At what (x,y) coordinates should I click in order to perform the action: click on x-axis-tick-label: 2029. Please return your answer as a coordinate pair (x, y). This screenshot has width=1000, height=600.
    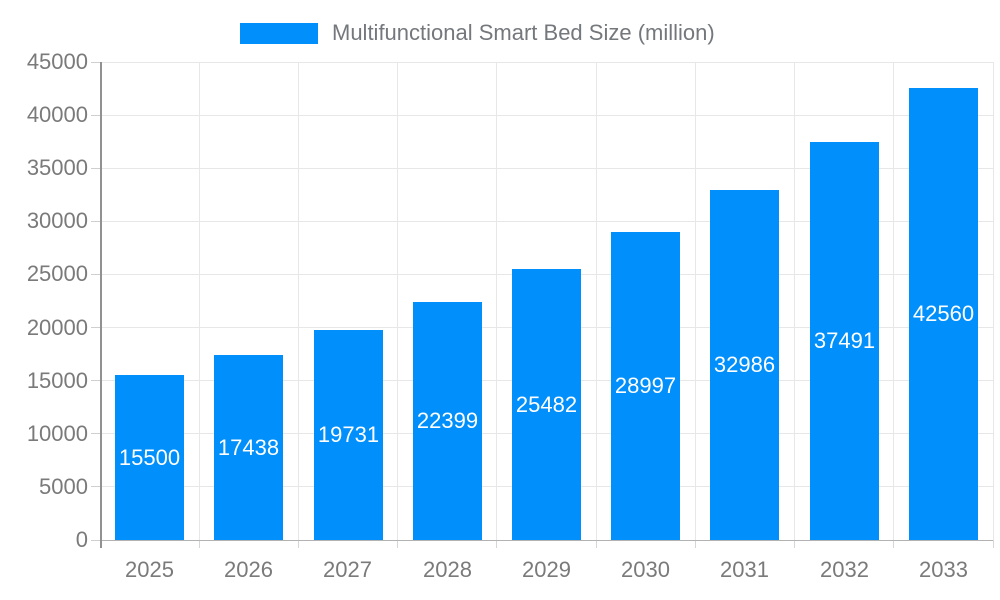
    Looking at the image, I should click on (546, 569).